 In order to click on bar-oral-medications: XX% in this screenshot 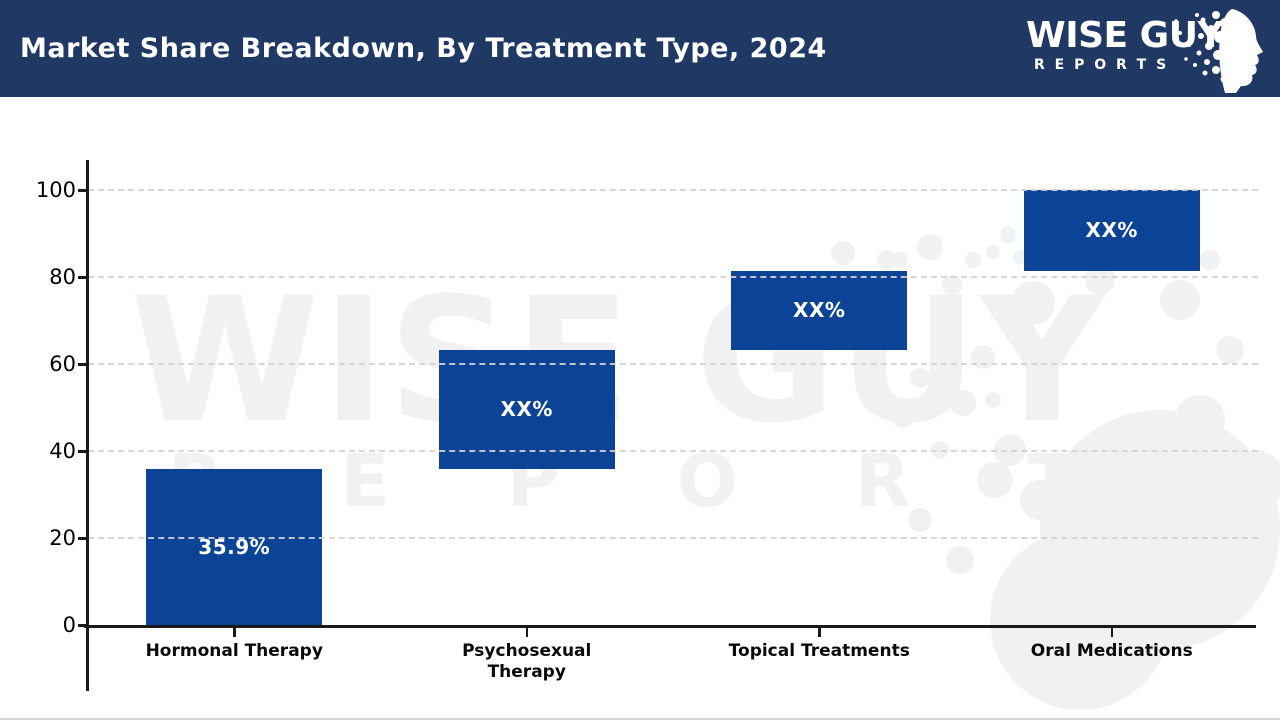, I will do `click(1111, 230)`.